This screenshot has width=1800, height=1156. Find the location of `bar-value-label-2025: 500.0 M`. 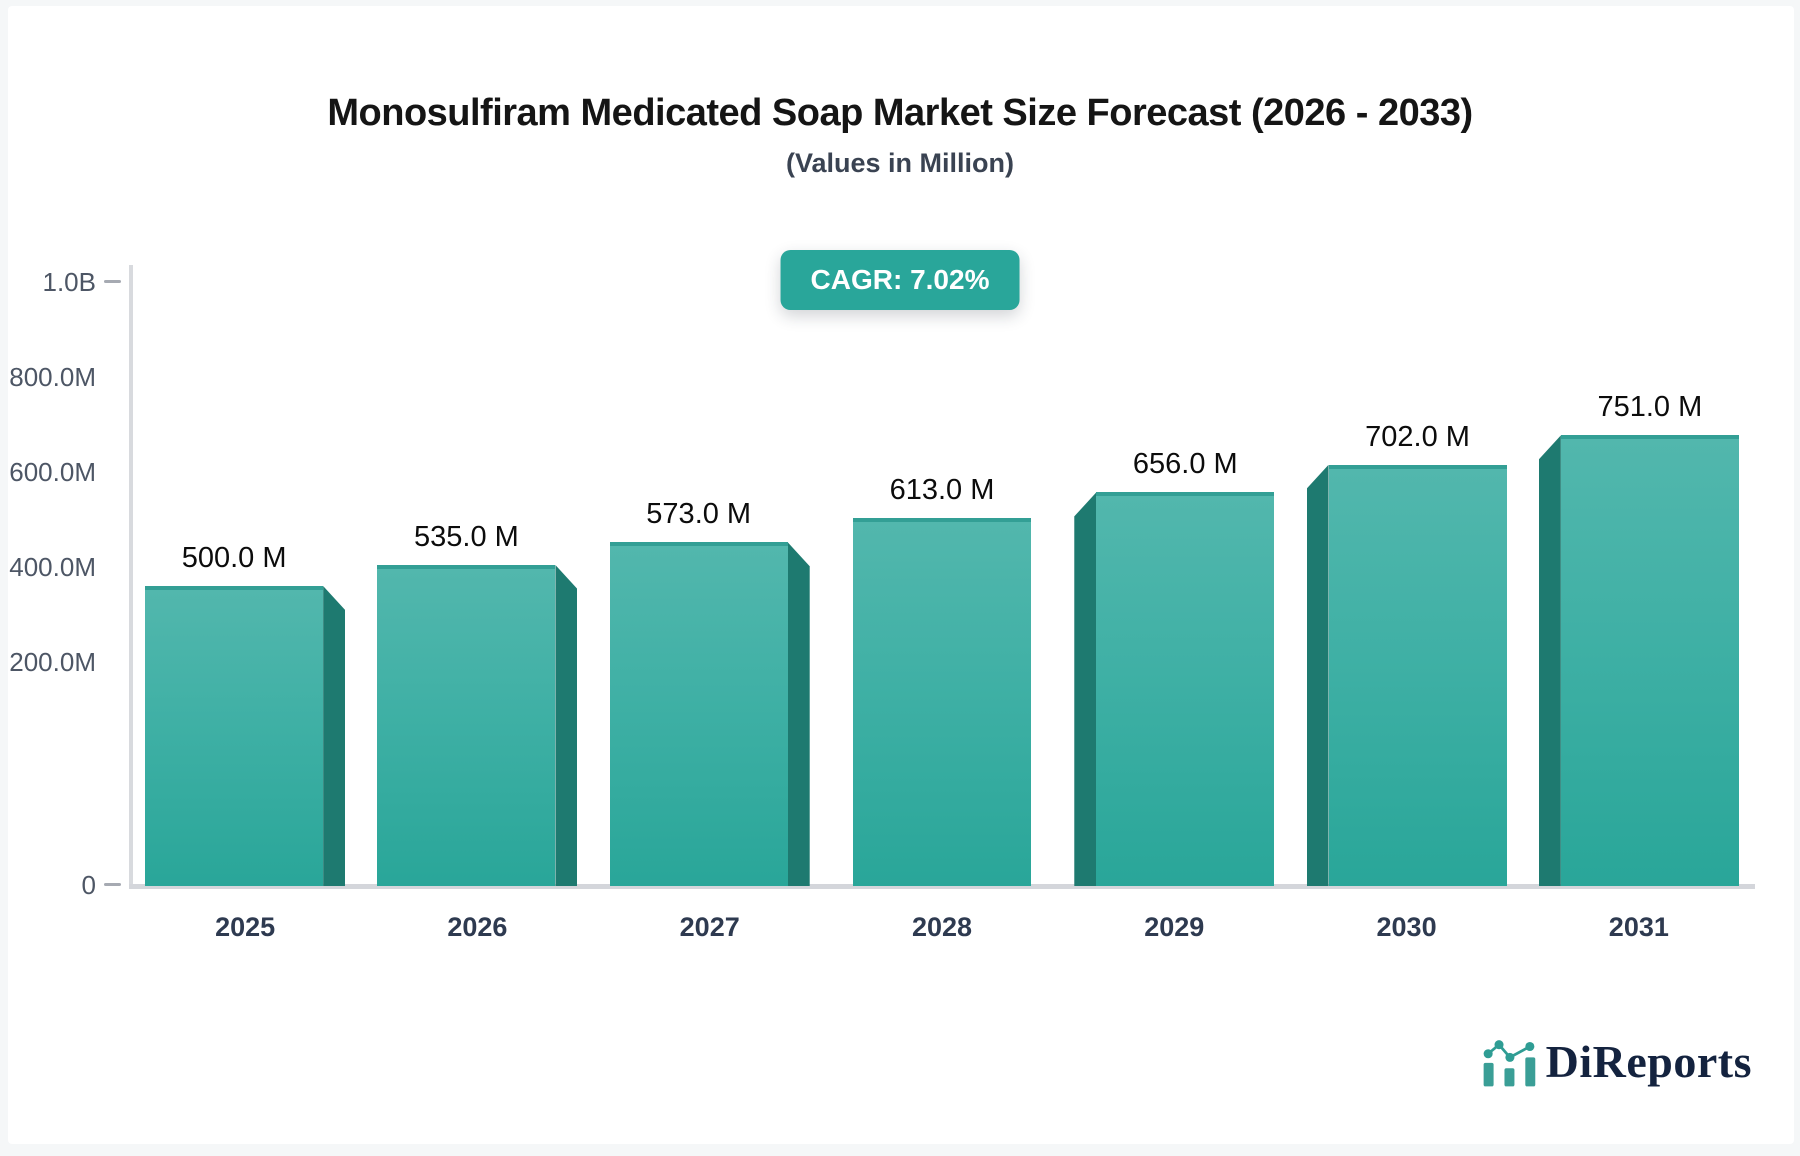

bar-value-label-2025: 500.0 M is located at coordinates (234, 558).